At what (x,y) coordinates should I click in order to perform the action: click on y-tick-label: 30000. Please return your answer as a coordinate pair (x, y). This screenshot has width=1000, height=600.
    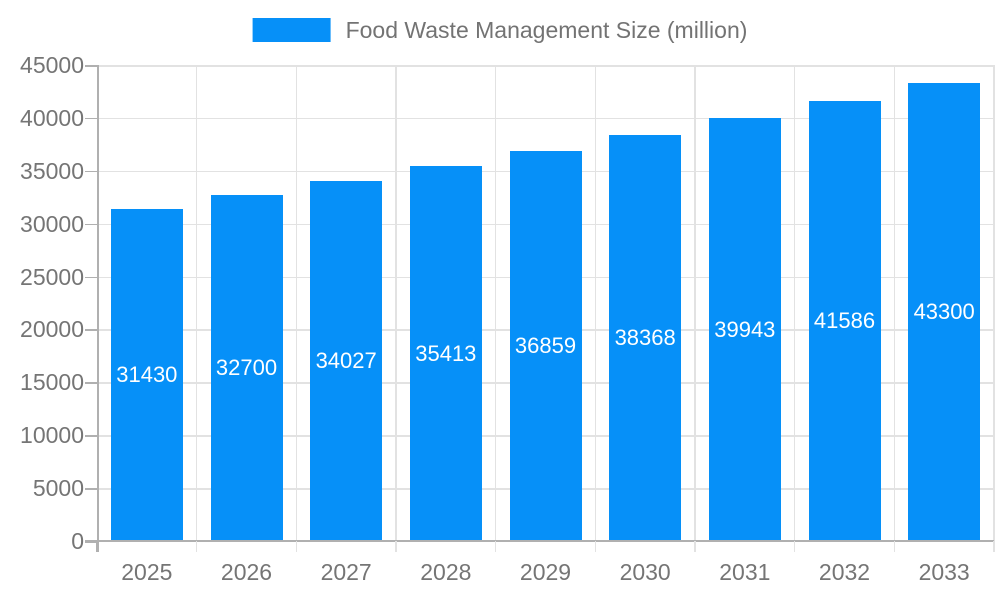
    Looking at the image, I should click on (52, 223).